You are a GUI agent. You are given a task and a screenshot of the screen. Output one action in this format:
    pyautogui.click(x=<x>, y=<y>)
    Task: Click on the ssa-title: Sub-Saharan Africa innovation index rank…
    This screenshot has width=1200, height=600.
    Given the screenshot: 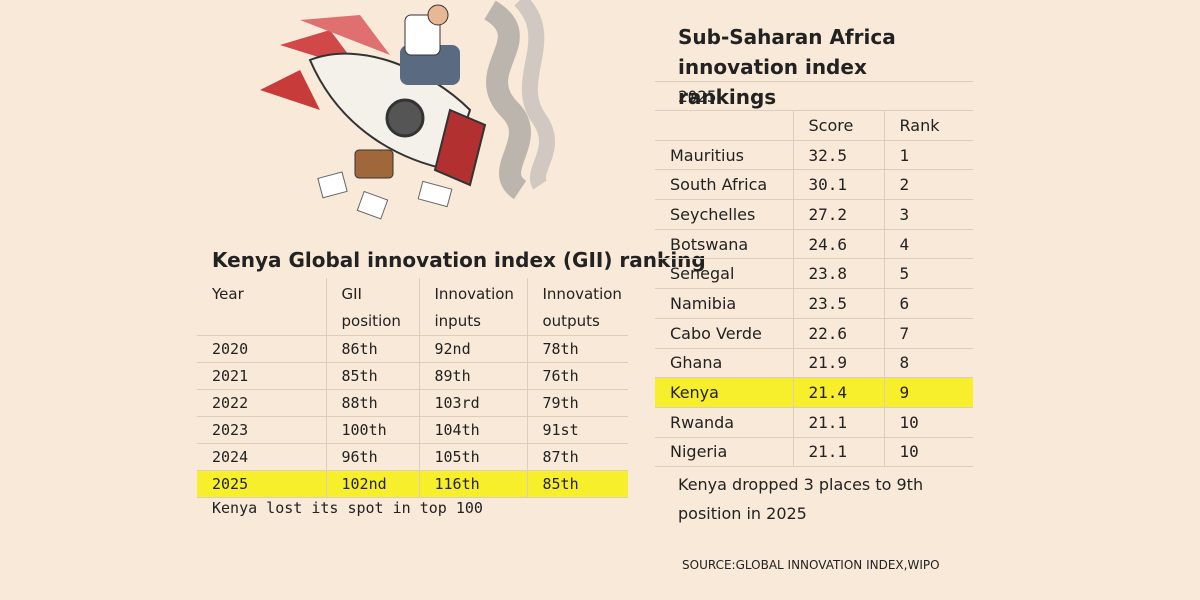 What is the action you would take?
    pyautogui.click(x=787, y=67)
    